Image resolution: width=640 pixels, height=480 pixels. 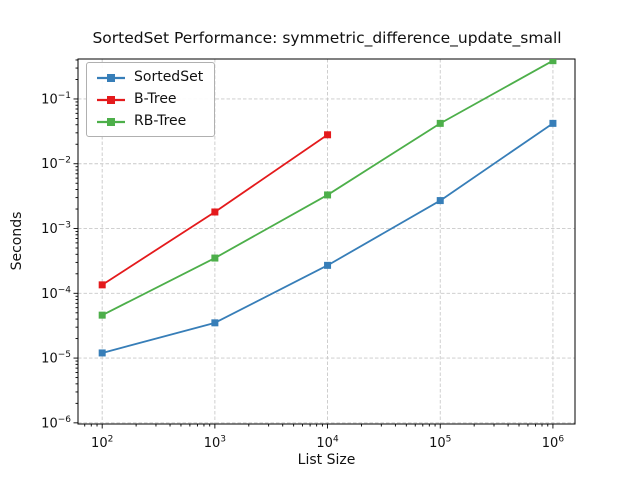 I want to click on y-tick-label: 10⁻³, so click(x=56, y=229).